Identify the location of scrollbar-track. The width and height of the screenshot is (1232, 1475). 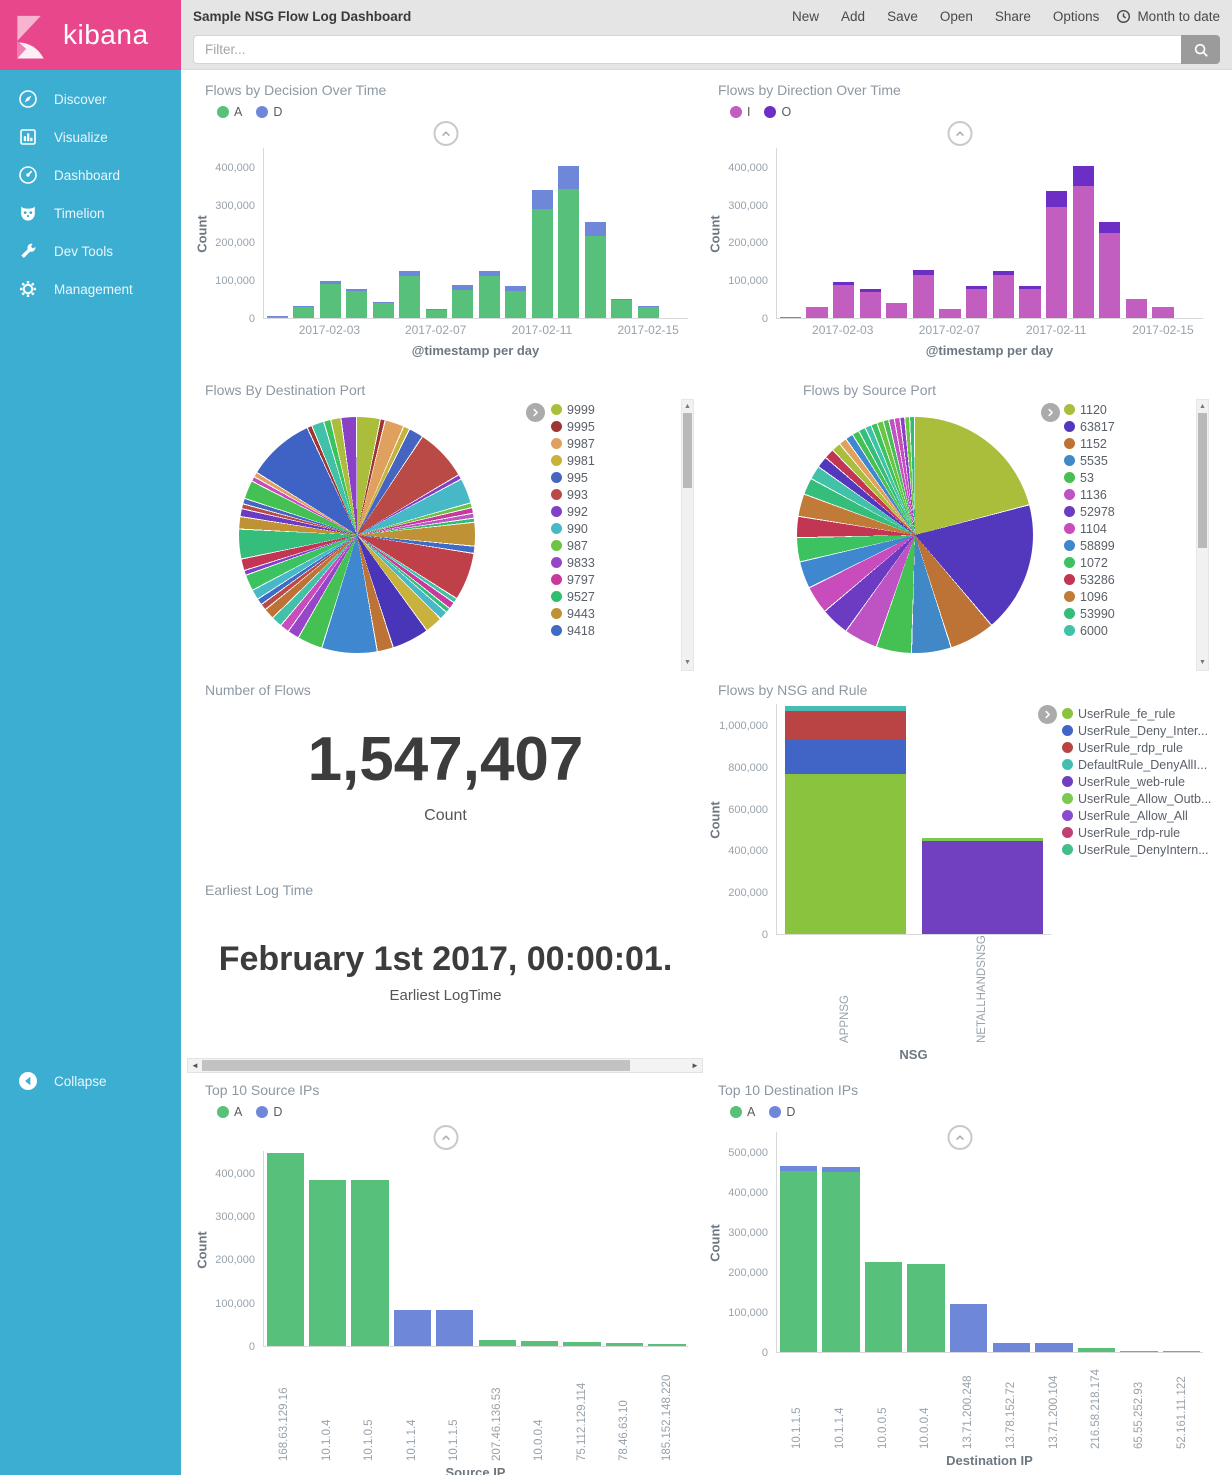
(445, 1065).